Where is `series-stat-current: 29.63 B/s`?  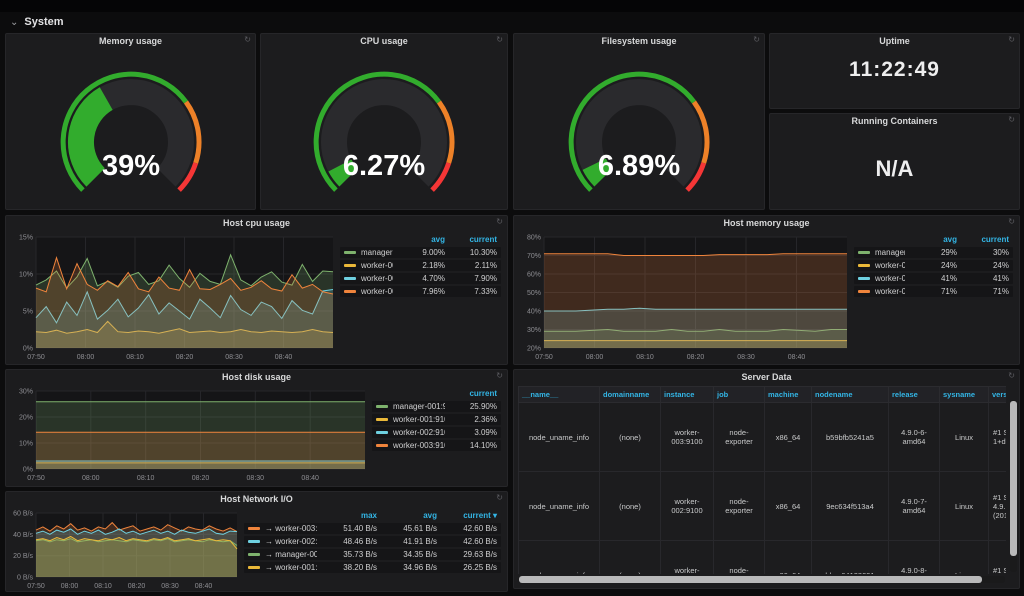 series-stat-current: 29.63 B/s is located at coordinates (480, 554).